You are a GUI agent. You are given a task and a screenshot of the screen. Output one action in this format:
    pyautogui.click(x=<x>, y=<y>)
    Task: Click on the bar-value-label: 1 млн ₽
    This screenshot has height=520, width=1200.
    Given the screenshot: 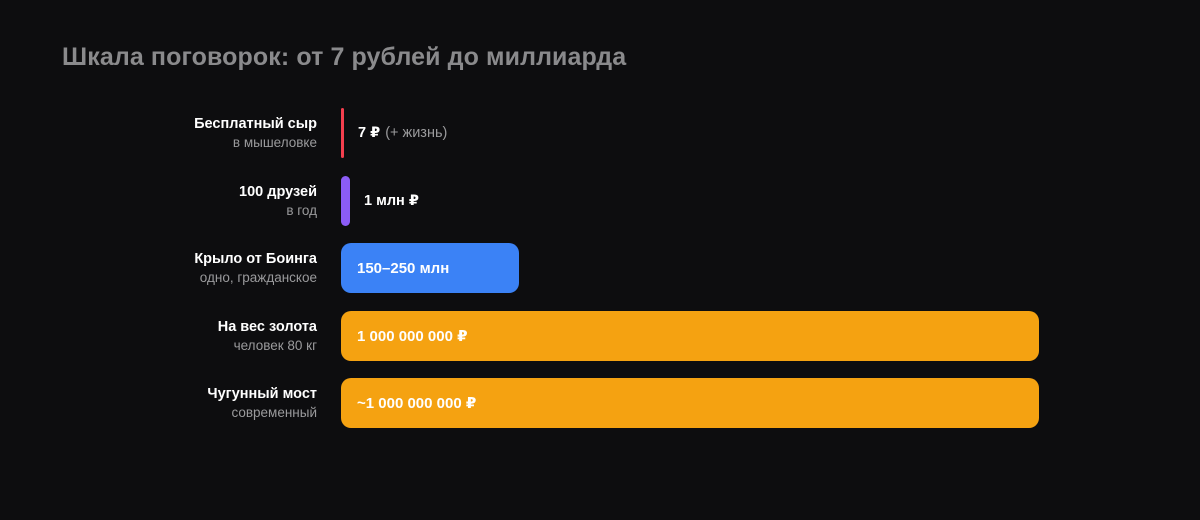 What is the action you would take?
    pyautogui.click(x=391, y=201)
    